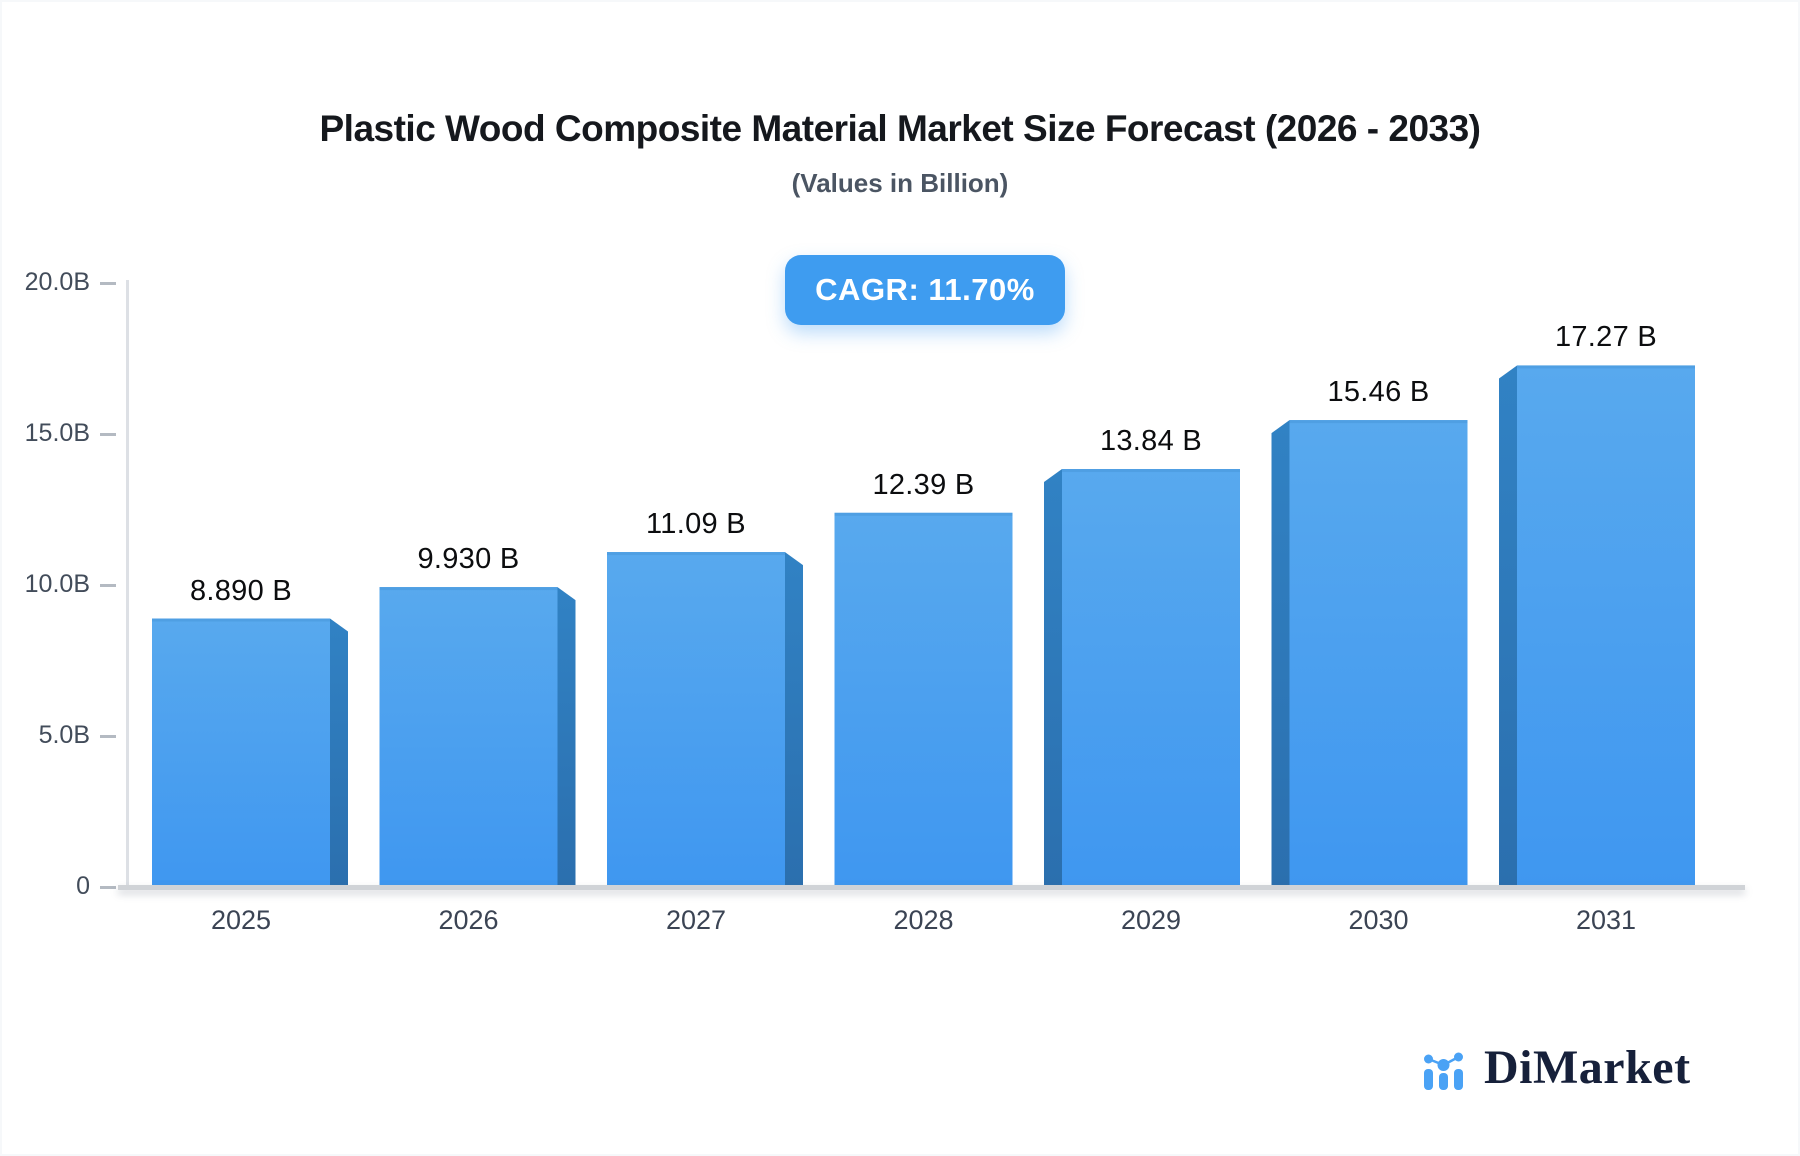 The width and height of the screenshot is (1800, 1156). I want to click on bar-2025, so click(241, 752).